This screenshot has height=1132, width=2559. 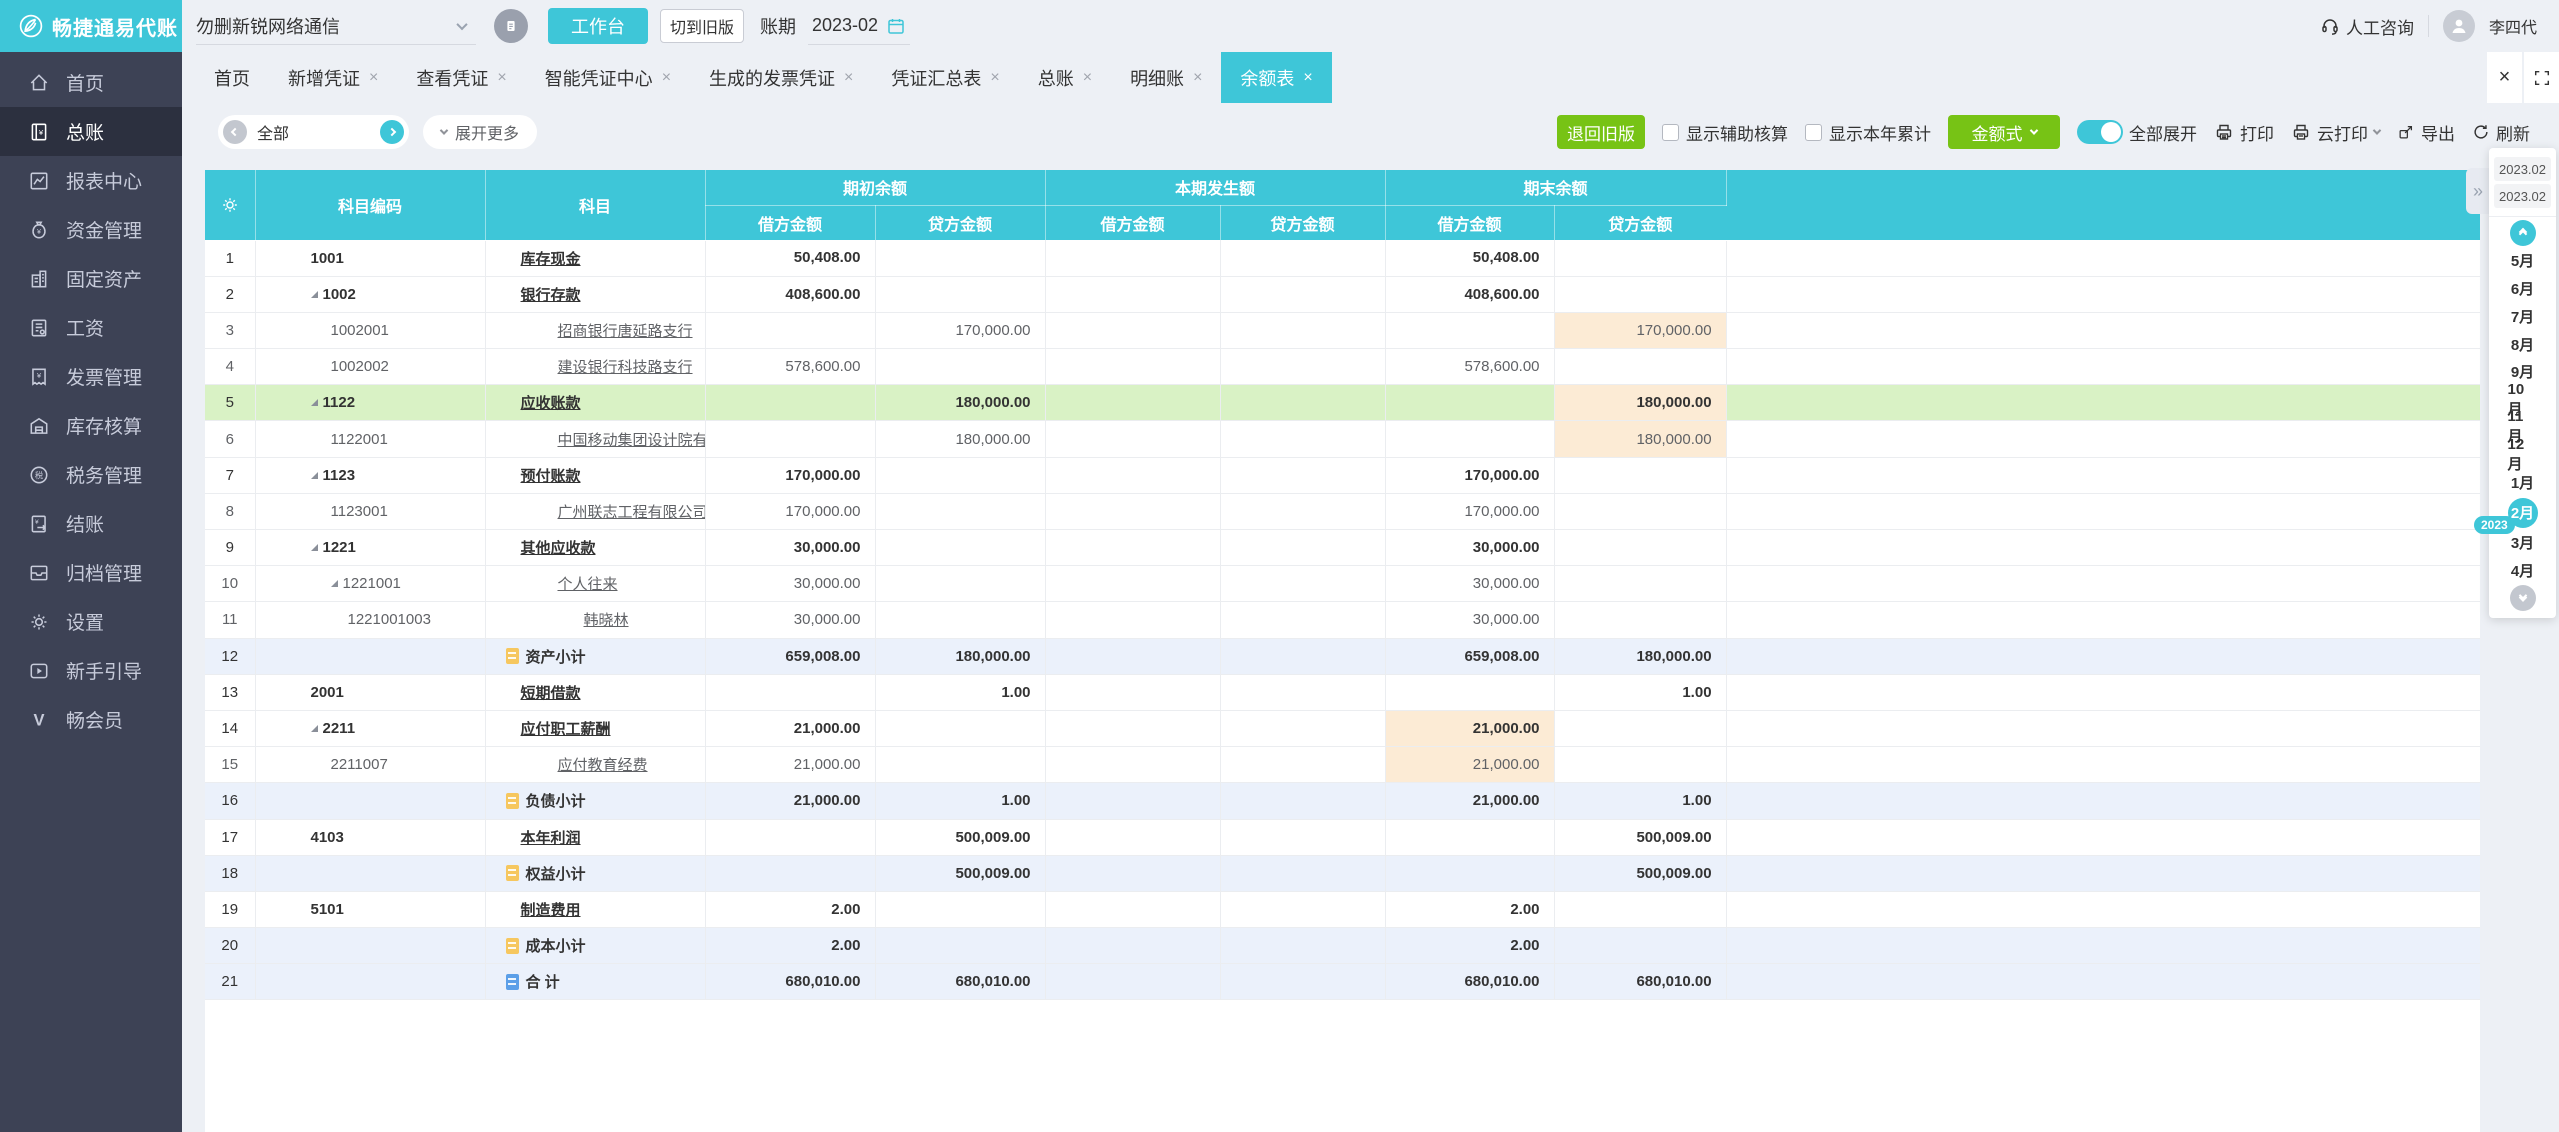 What do you see at coordinates (2522, 169) in the screenshot?
I see `period-current-box: 2023.02` at bounding box center [2522, 169].